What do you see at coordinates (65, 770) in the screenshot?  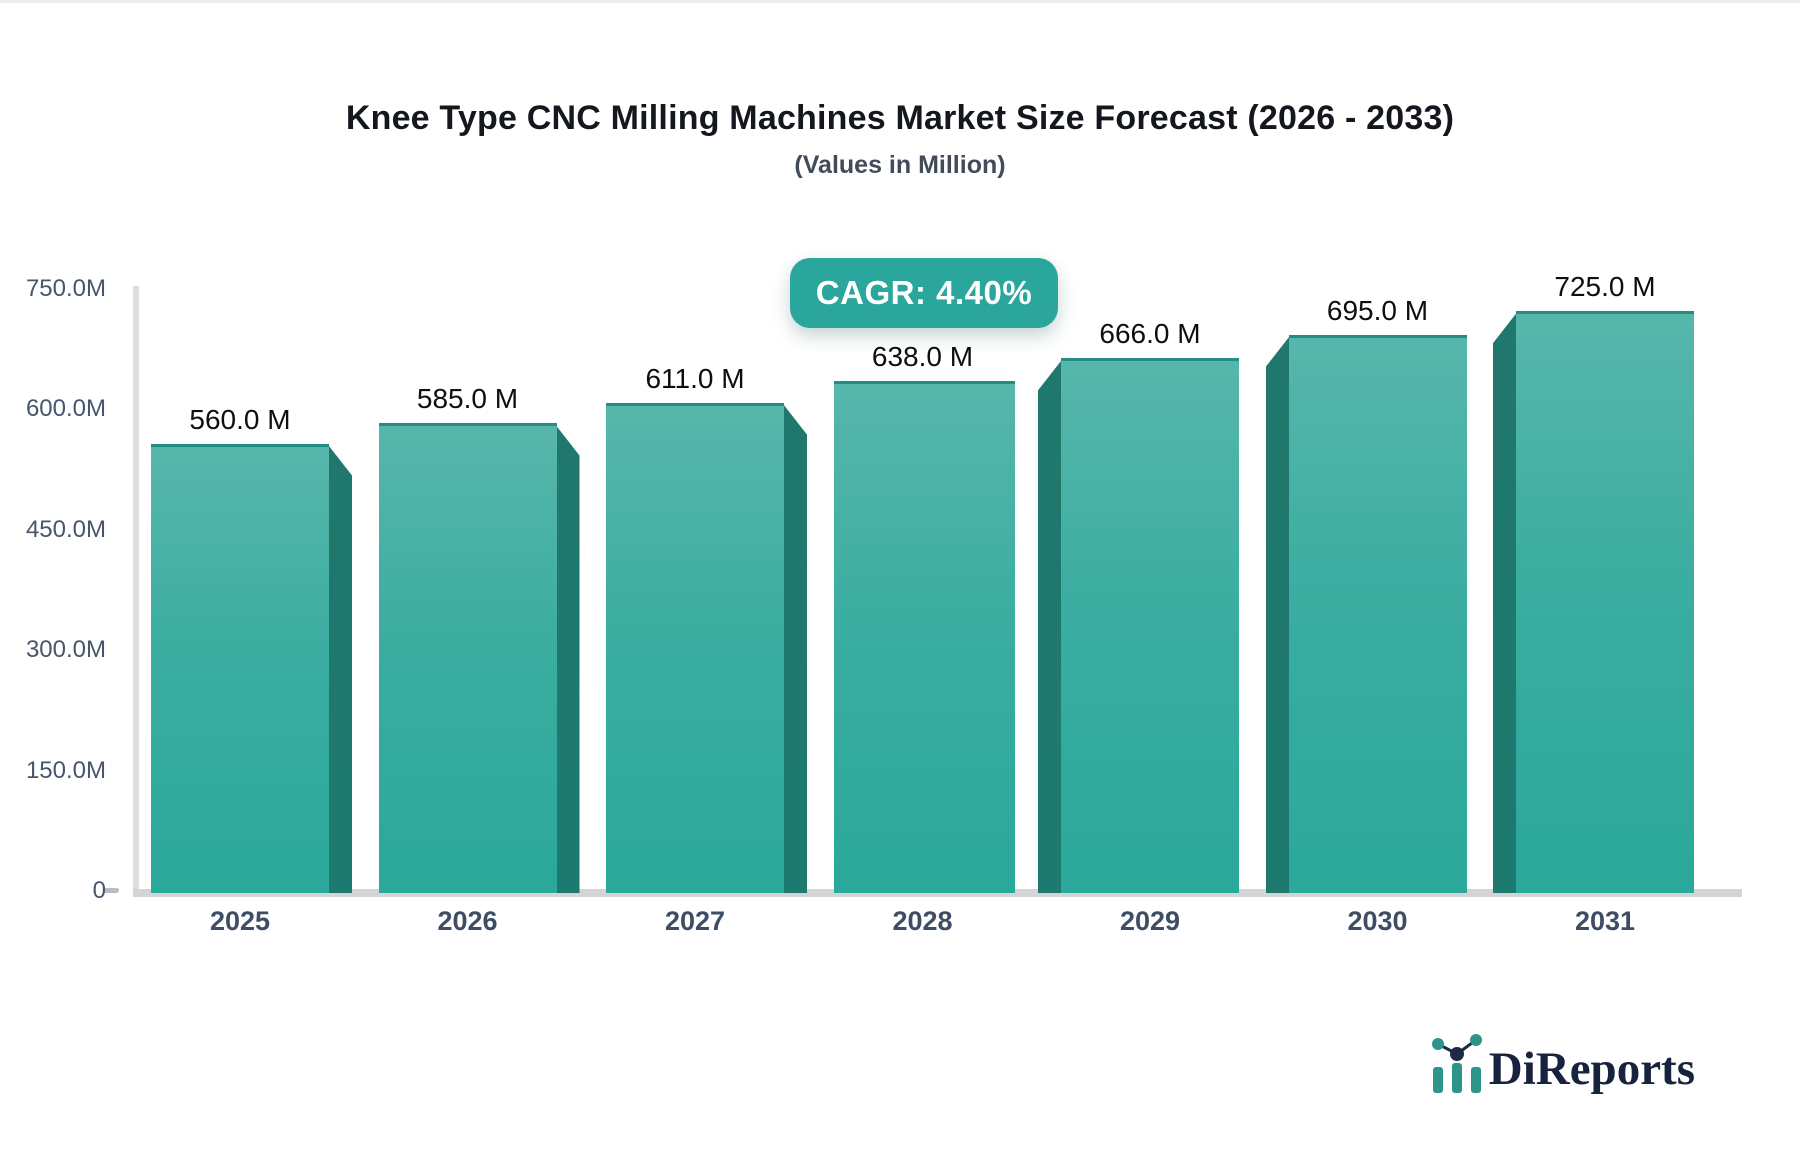 I see `y-tick-label: 150.0M` at bounding box center [65, 770].